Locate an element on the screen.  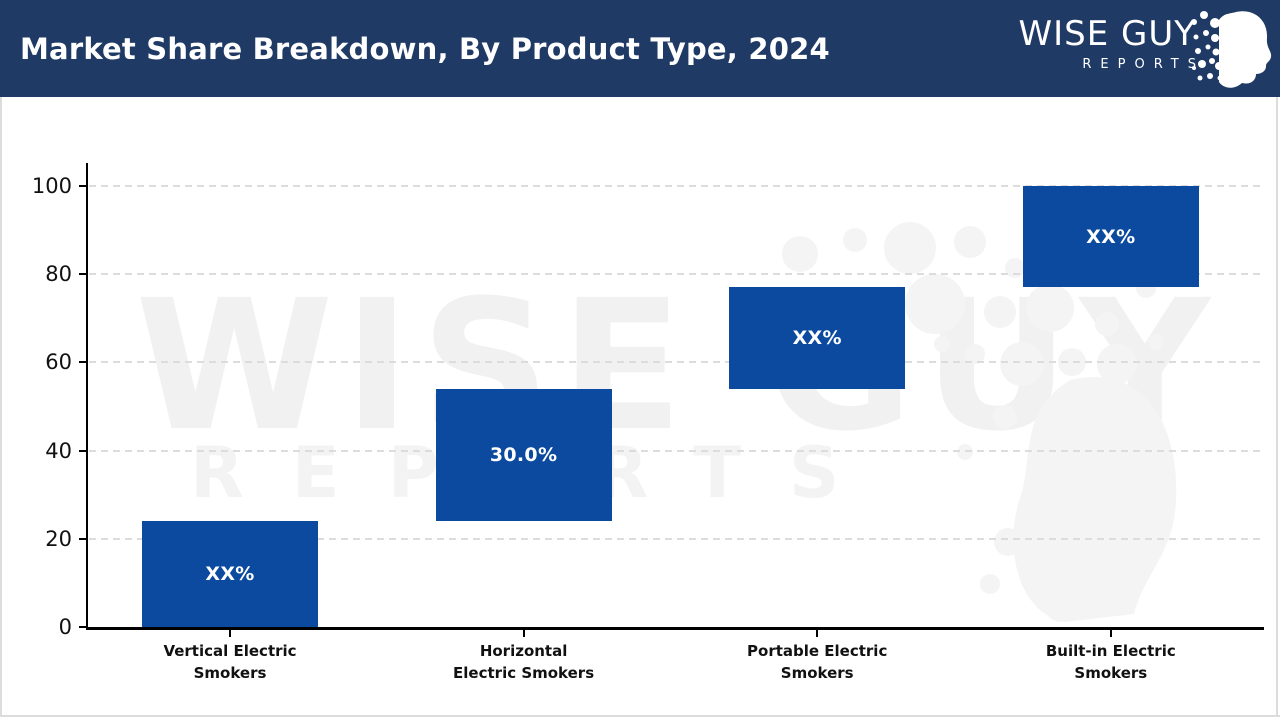
y-tick-label: 0 is located at coordinates (65, 627).